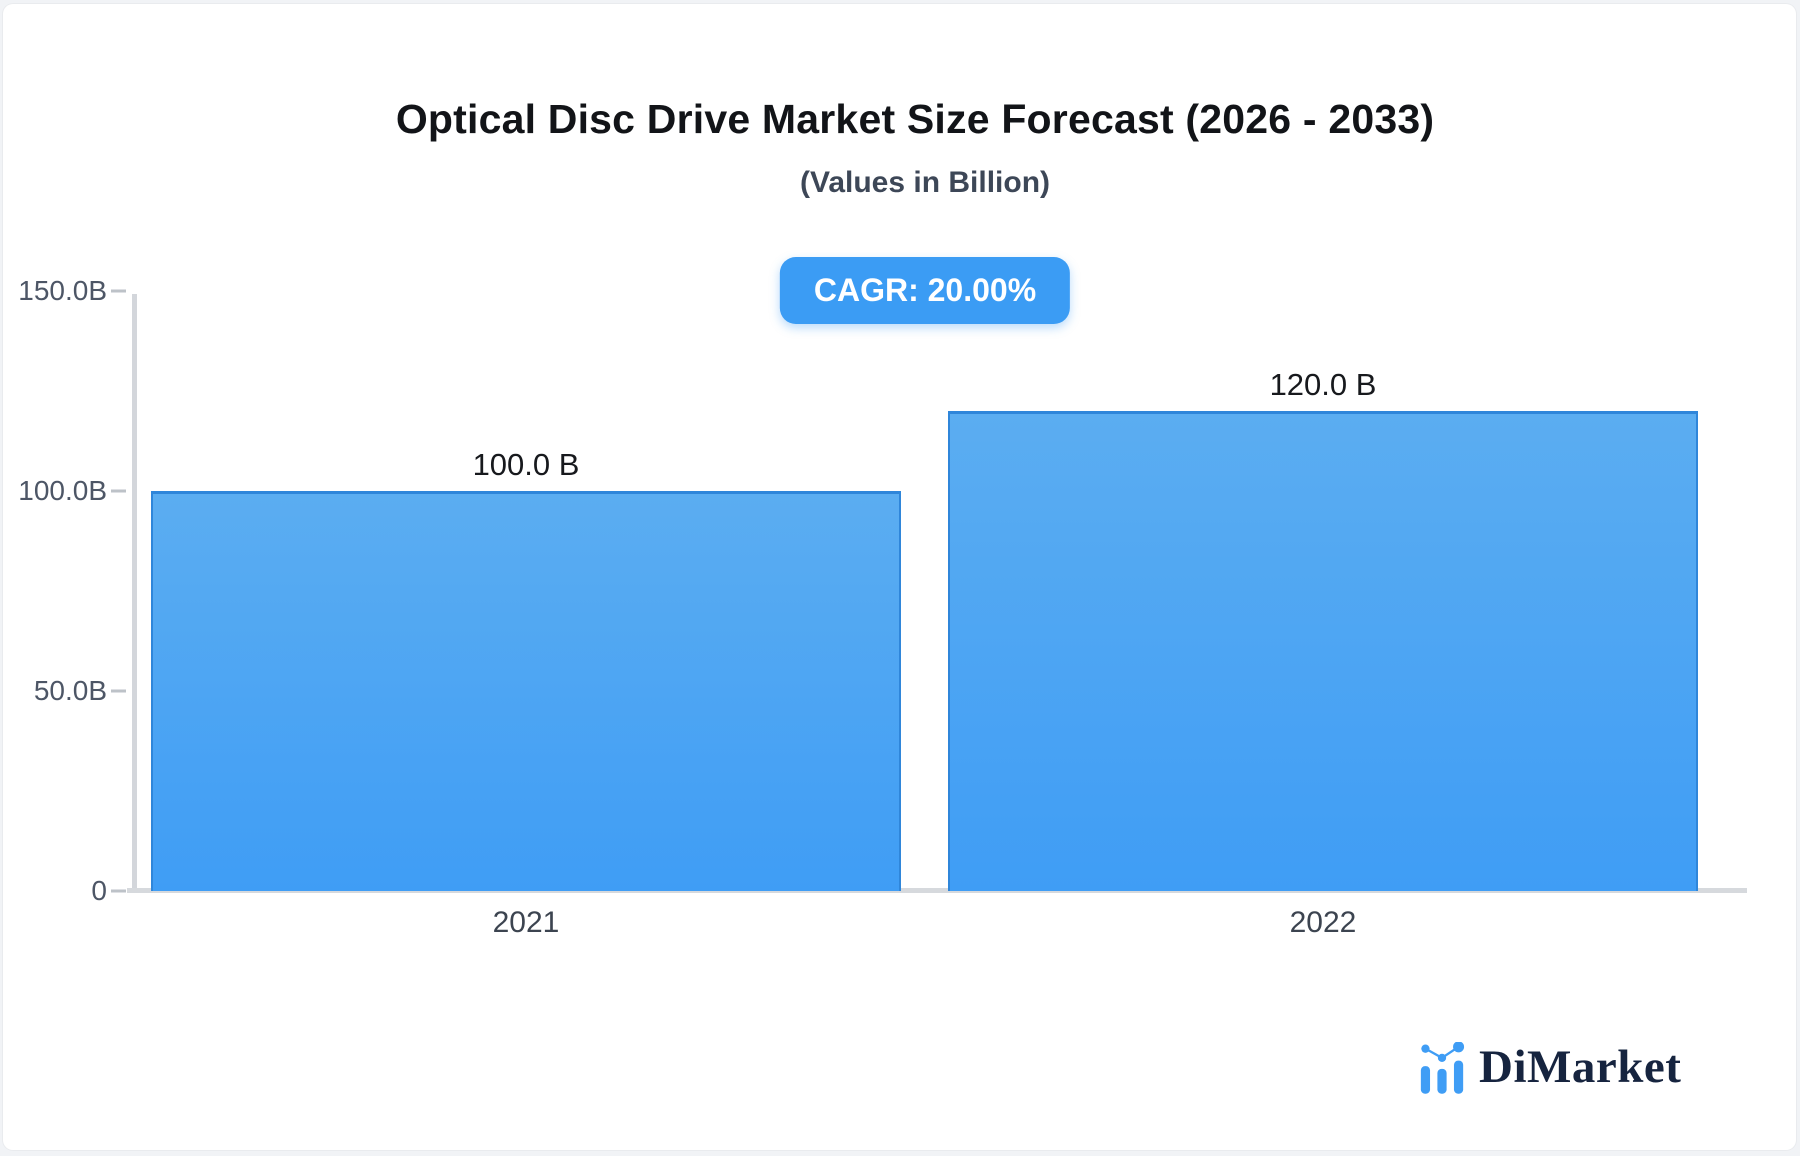  Describe the element at coordinates (99, 890) in the screenshot. I see `y-tick-label: 0` at that location.